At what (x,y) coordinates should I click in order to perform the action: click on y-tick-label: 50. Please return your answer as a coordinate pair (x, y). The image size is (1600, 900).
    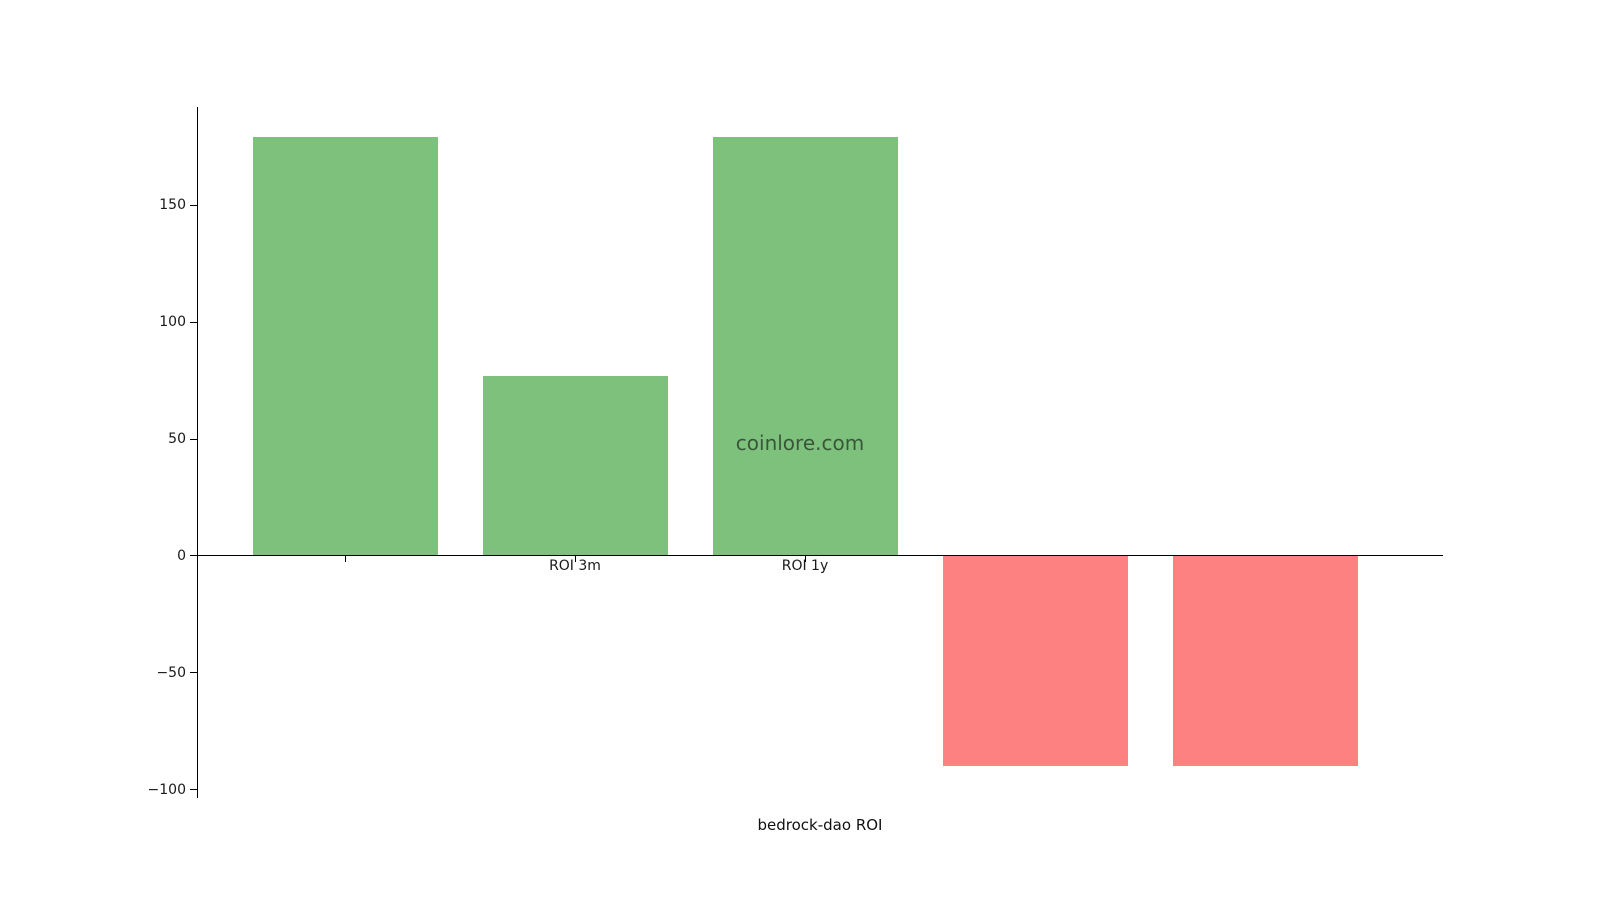
    Looking at the image, I should click on (177, 439).